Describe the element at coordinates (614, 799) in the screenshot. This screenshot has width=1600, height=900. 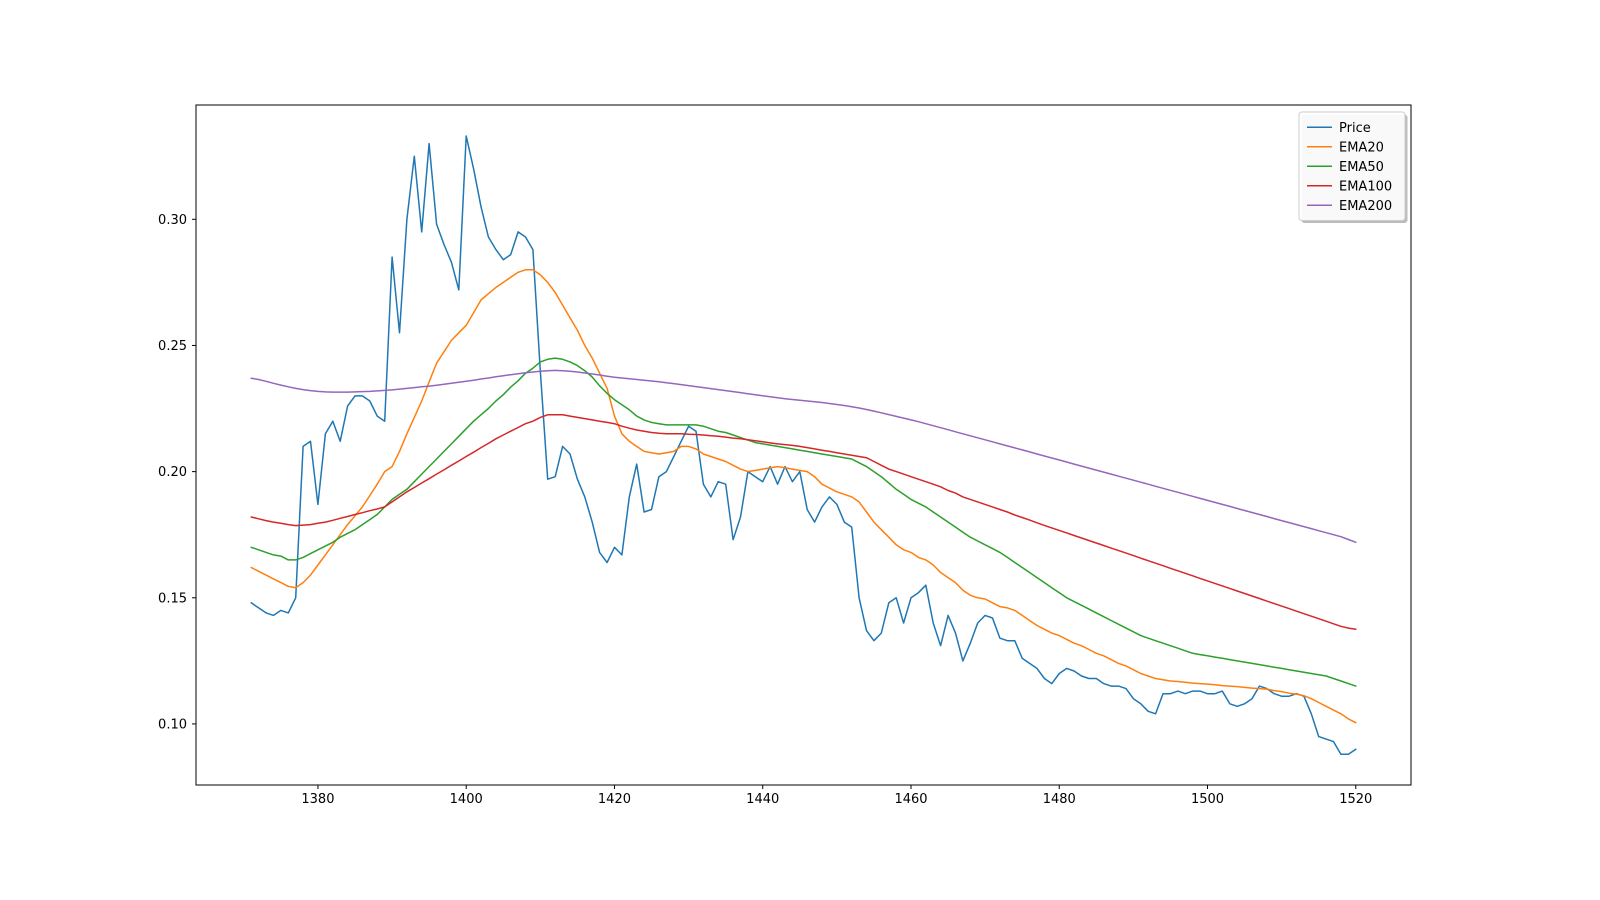
I see `x-tick-label: 1420` at that location.